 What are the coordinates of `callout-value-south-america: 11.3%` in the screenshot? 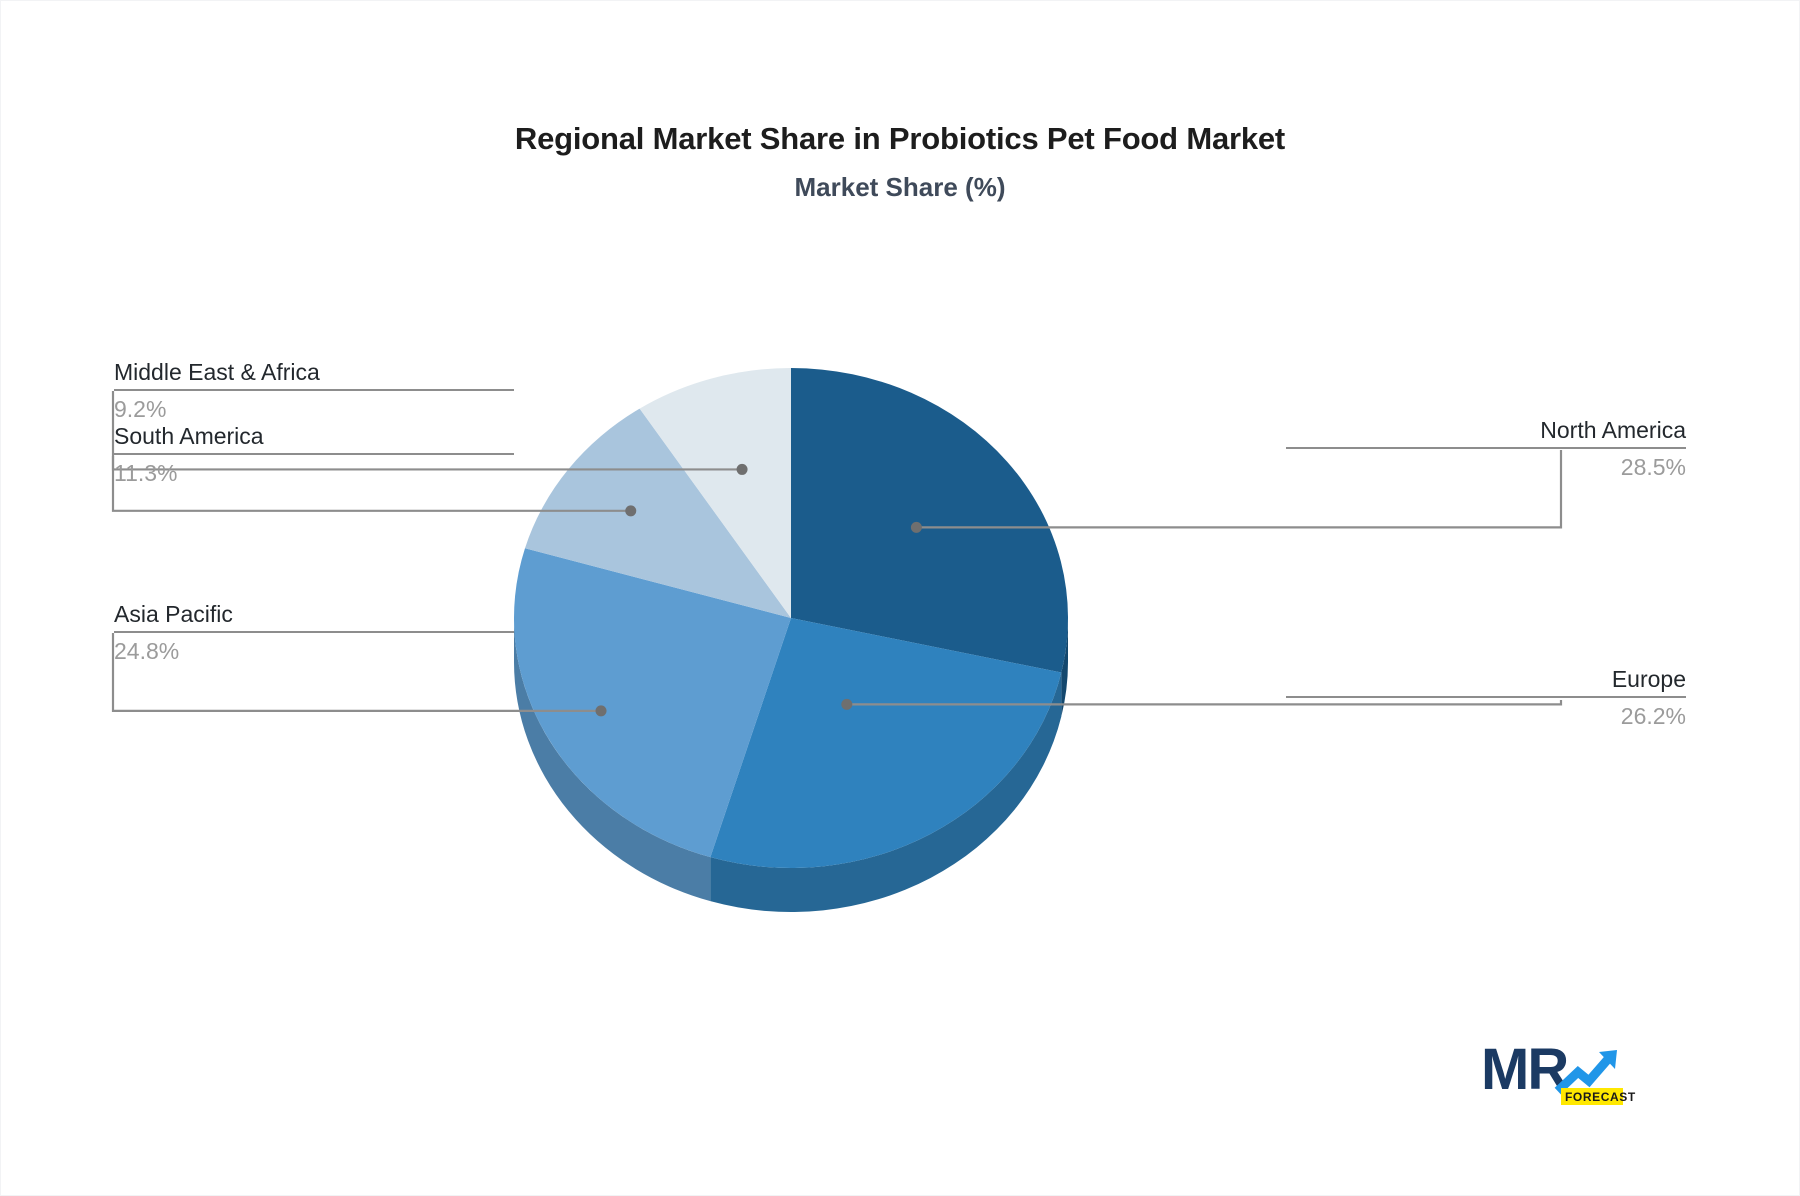 It's located at (146, 473).